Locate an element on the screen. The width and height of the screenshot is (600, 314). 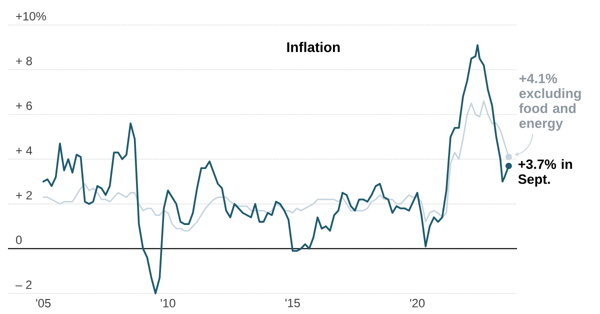
x-tick-label: '15 is located at coordinates (292, 303).